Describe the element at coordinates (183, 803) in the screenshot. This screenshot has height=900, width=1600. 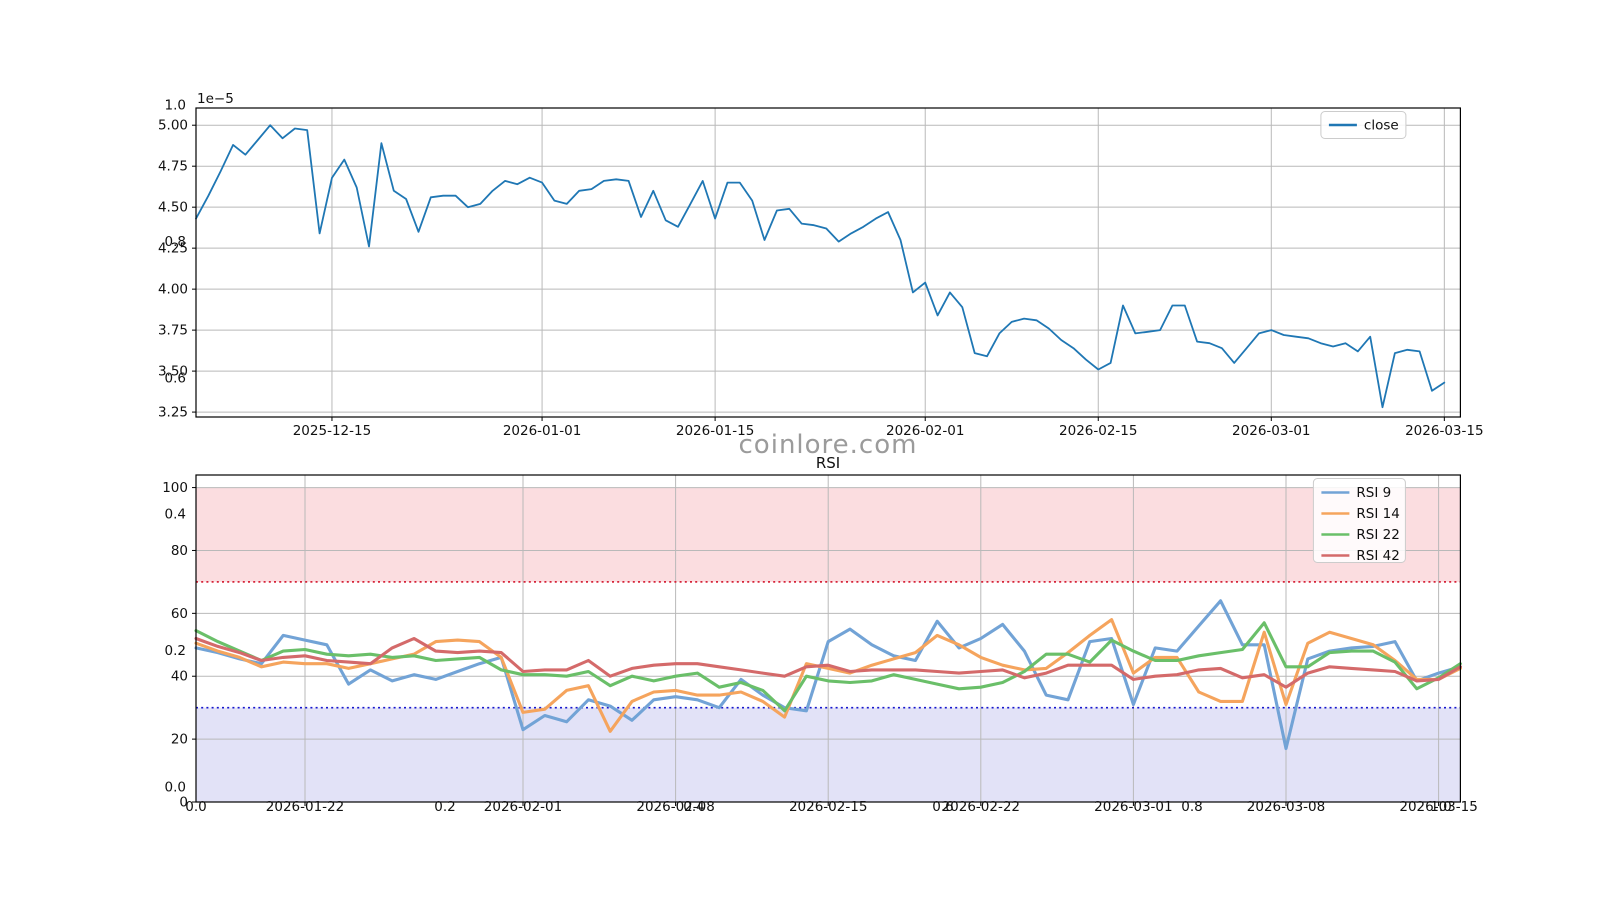
I see `rsi-ytick-label: 0` at that location.